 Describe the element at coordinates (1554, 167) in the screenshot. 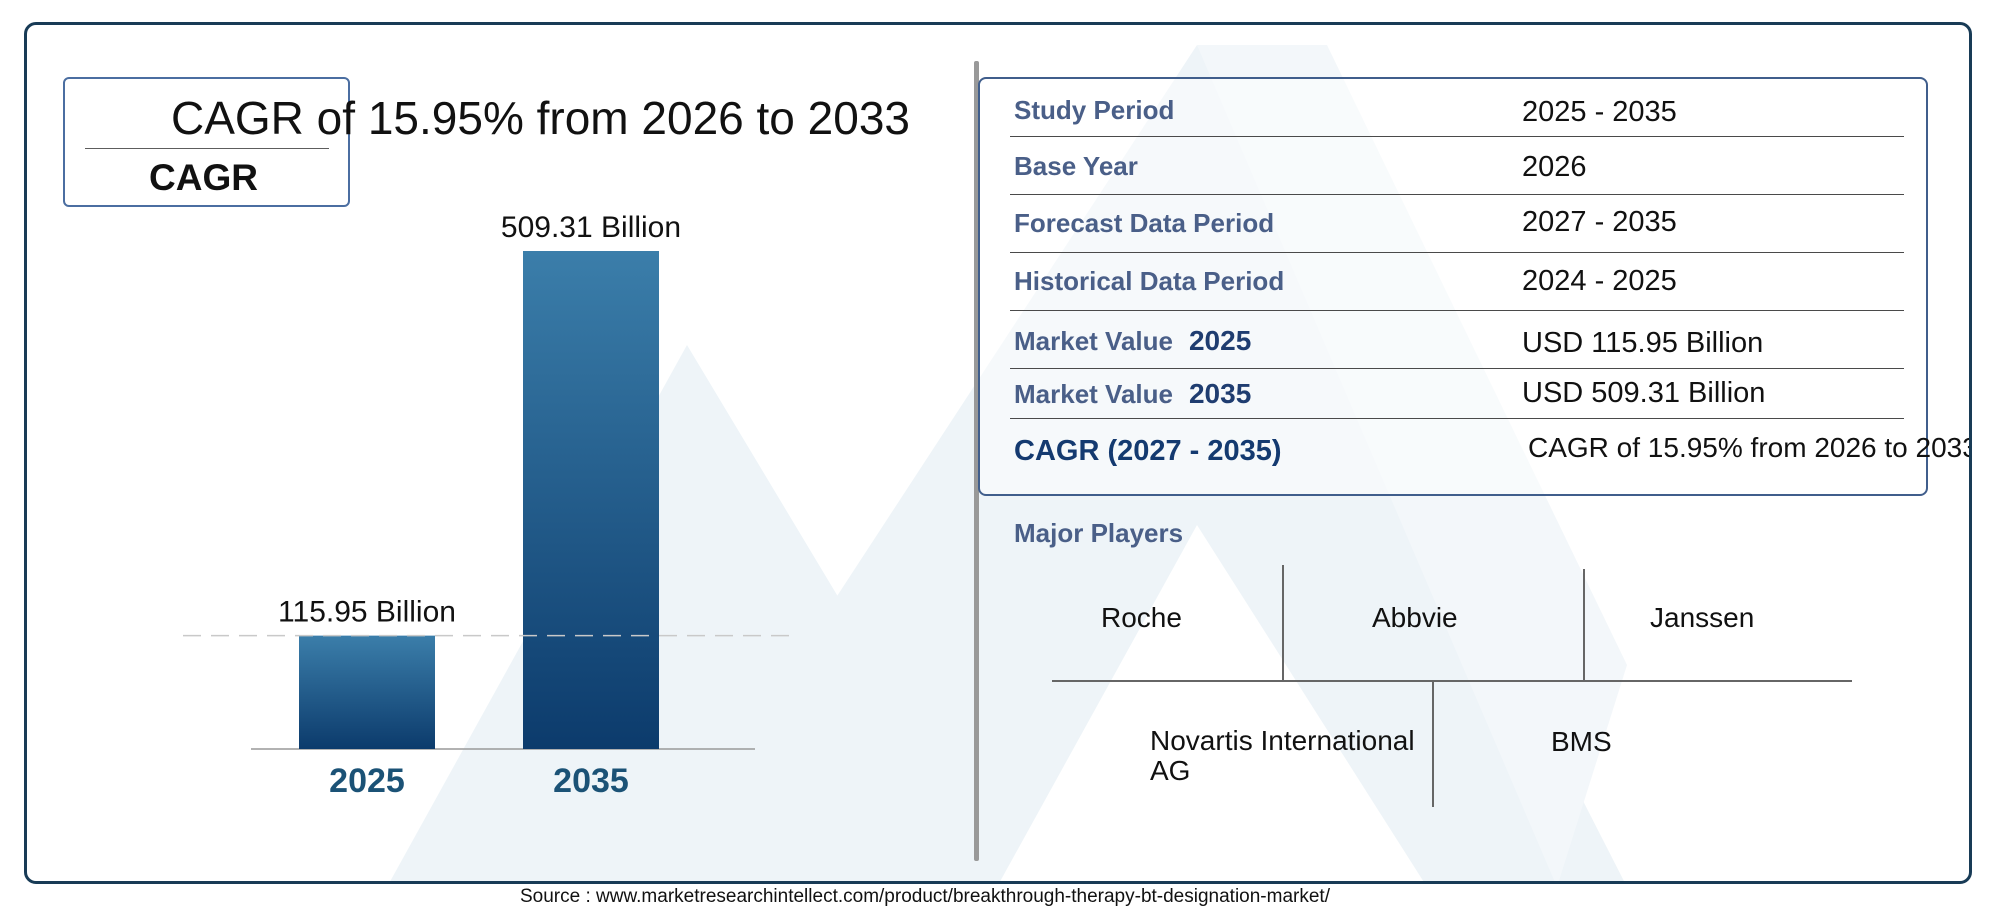

I see `summary-value: 2026` at that location.